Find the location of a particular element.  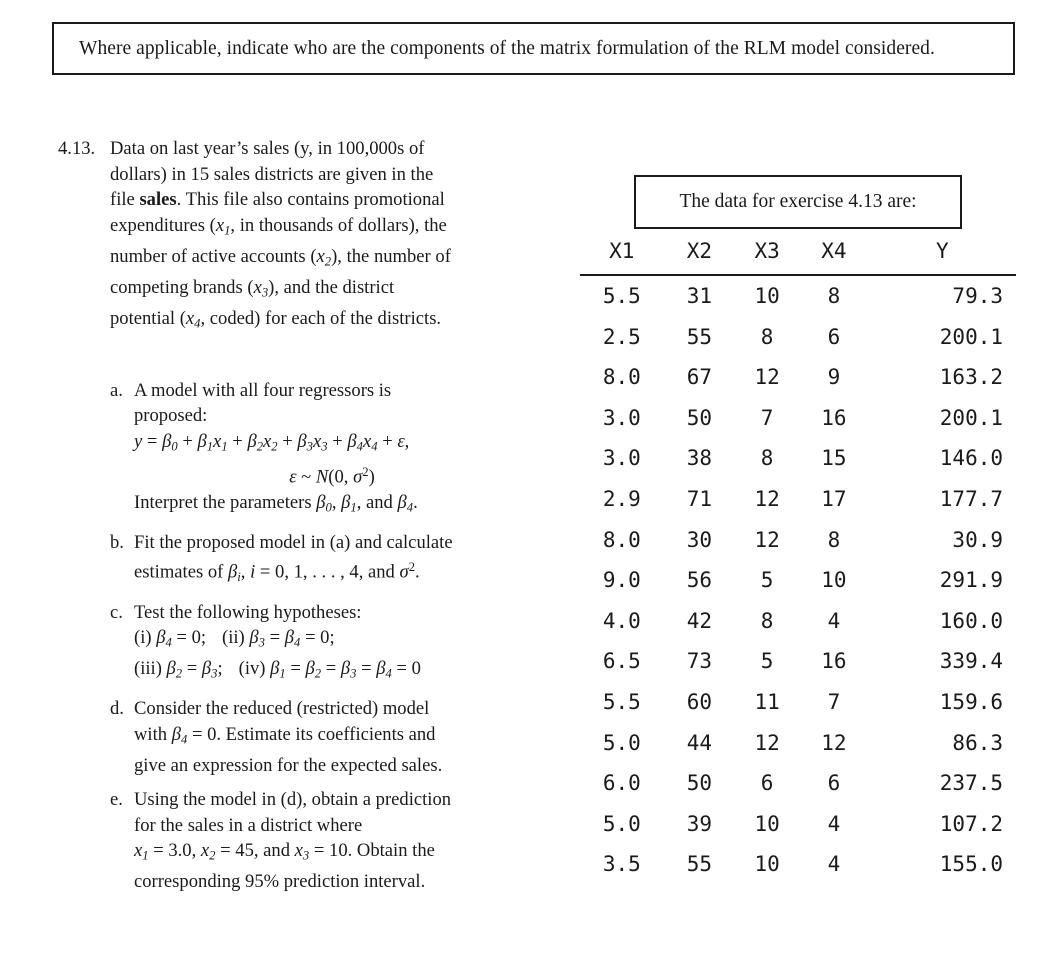

cell-y: 291.9 is located at coordinates (971, 580).